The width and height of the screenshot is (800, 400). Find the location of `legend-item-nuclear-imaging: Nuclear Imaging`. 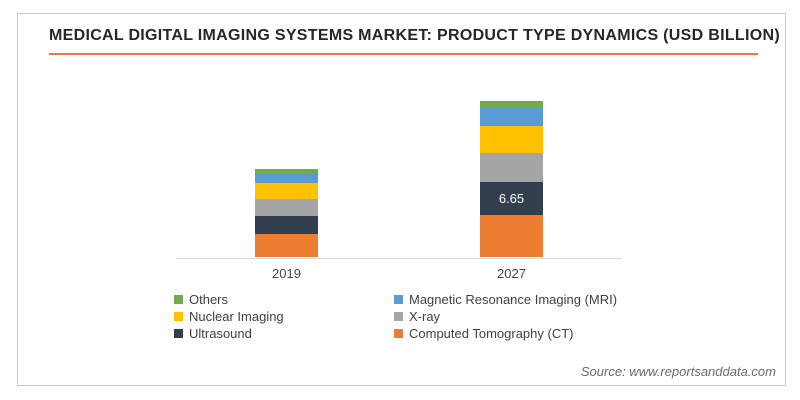

legend-item-nuclear-imaging: Nuclear Imaging is located at coordinates (284, 316).